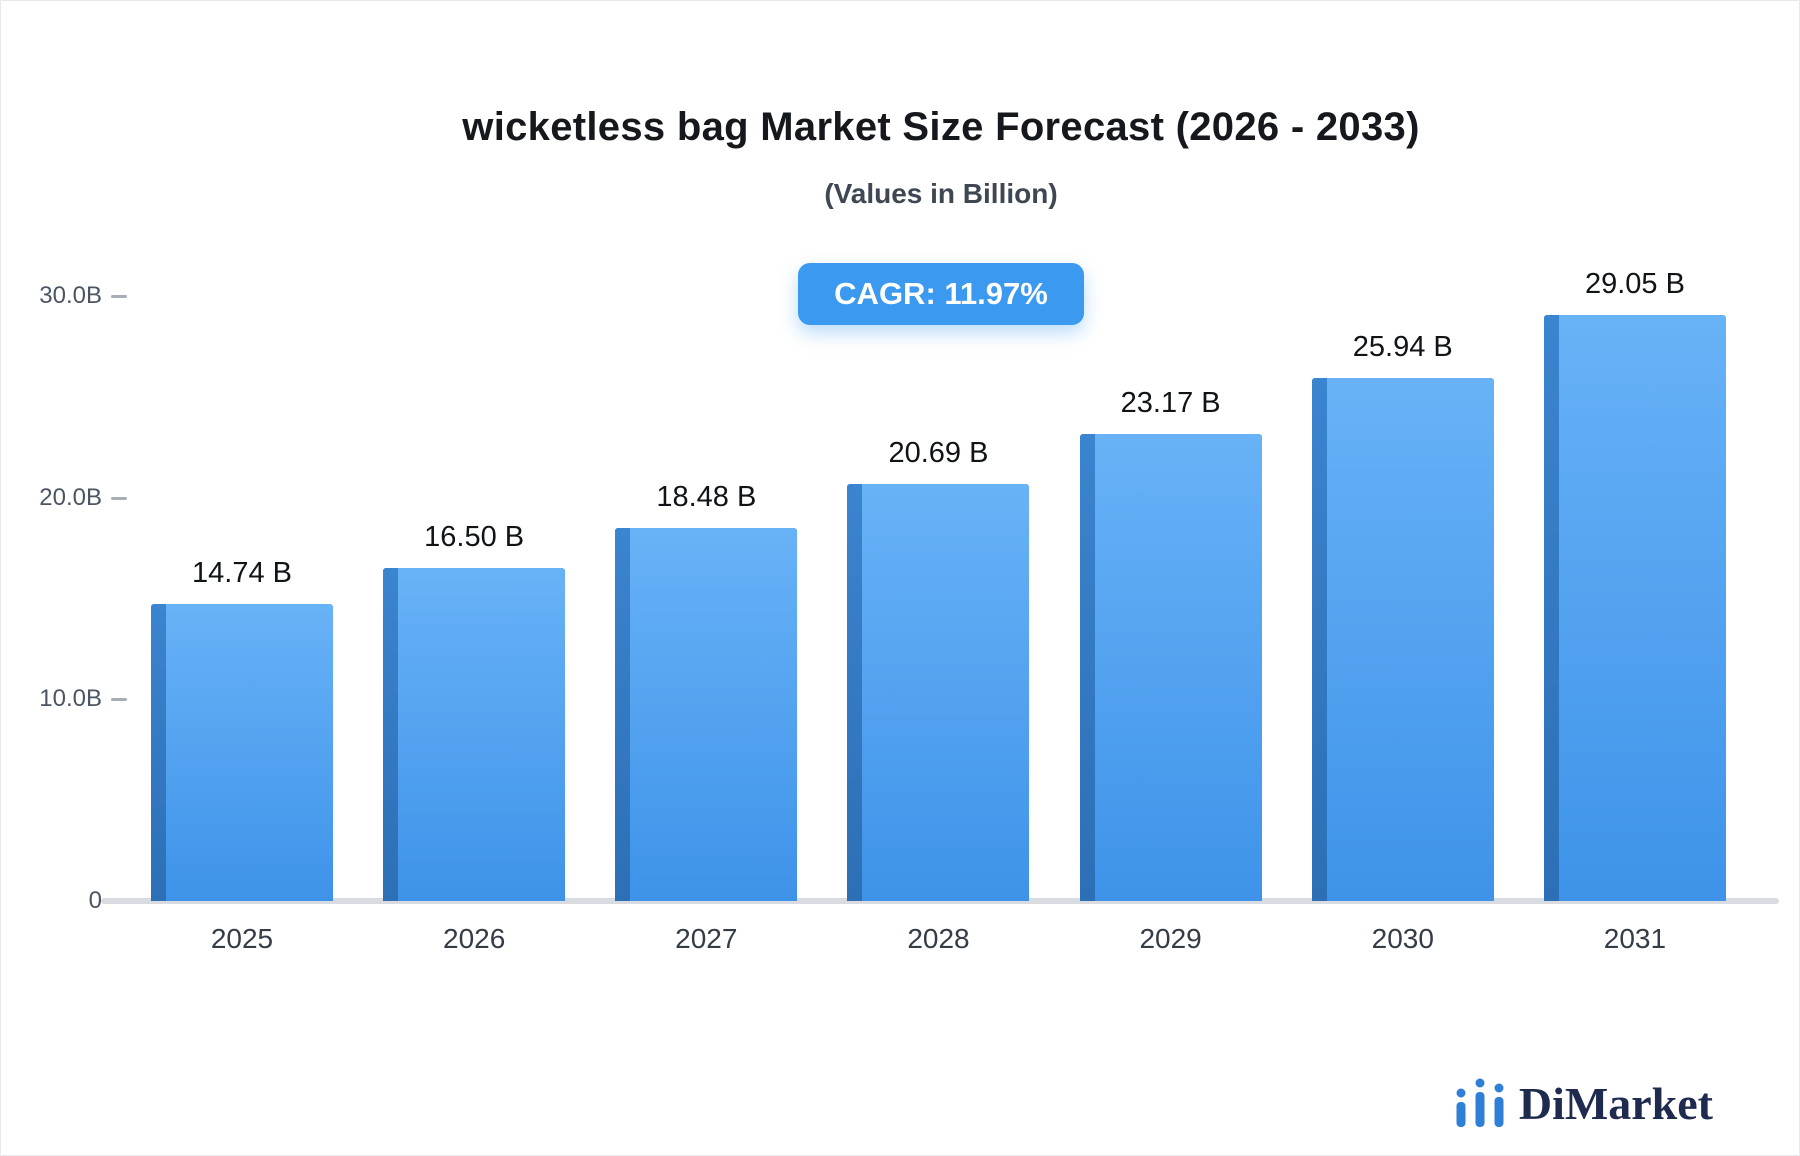 The height and width of the screenshot is (1156, 1800). I want to click on bar: 25.94 B, so click(1402, 616).